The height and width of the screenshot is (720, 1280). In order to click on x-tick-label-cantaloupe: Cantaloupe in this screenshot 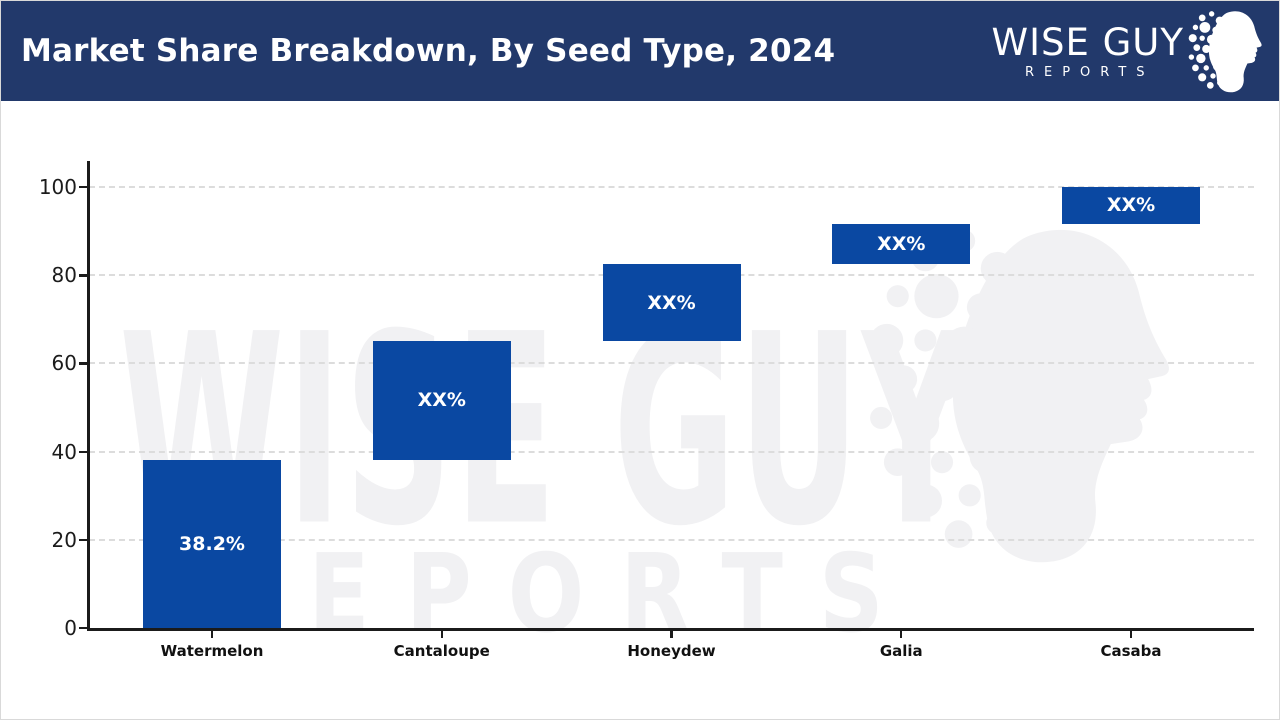, I will do `click(441, 651)`.